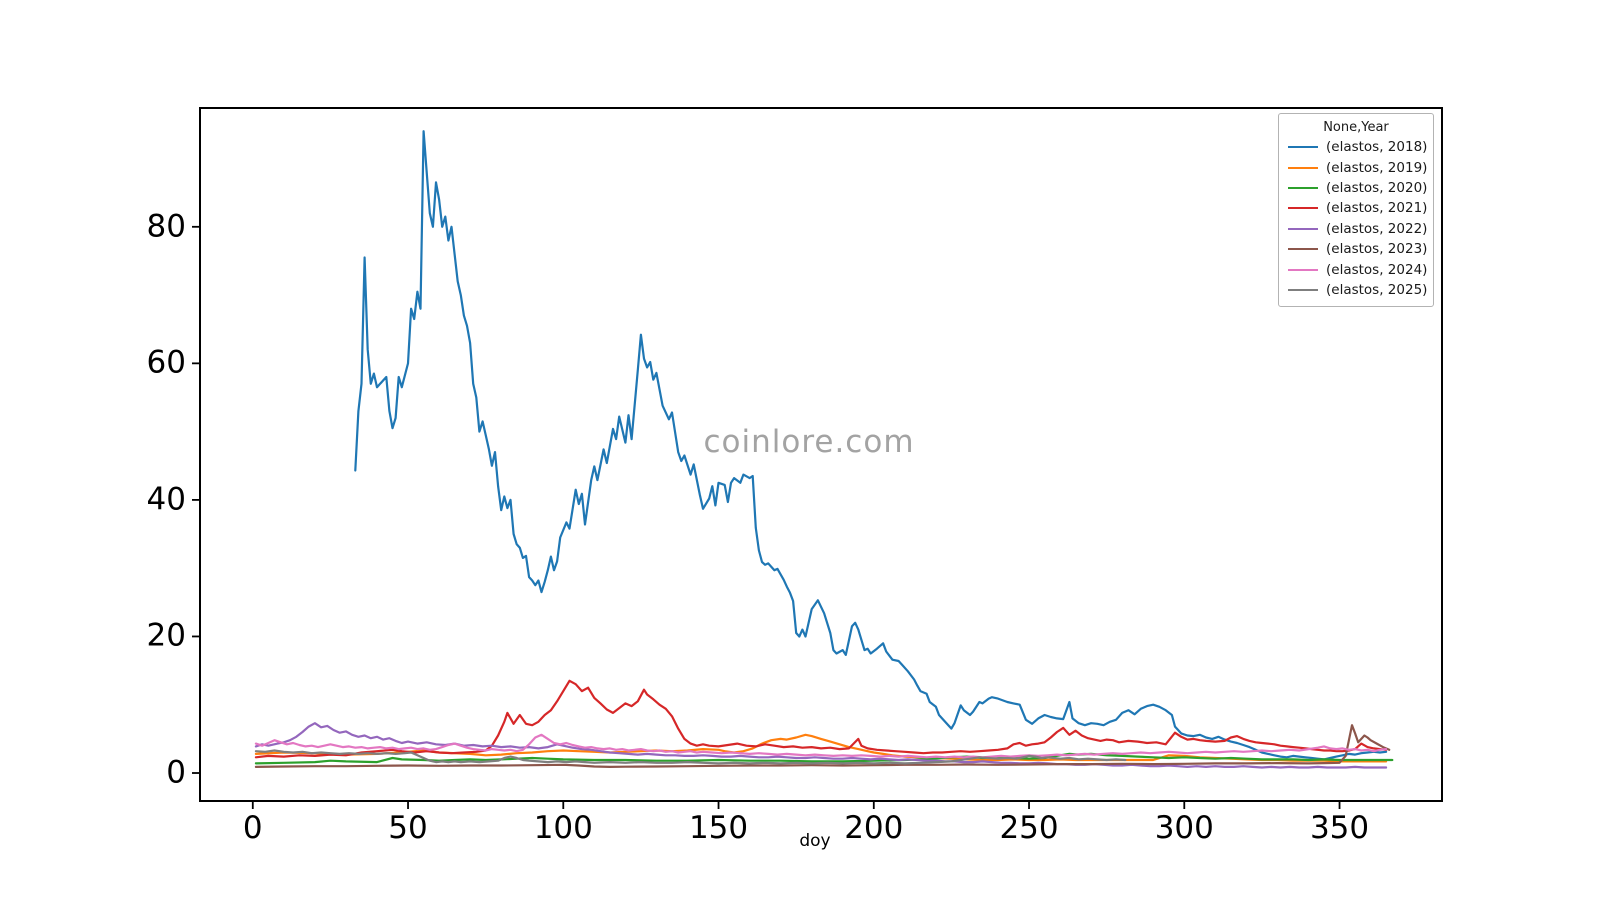  I want to click on legend-entry-label: (elastos, 2022), so click(1377, 228).